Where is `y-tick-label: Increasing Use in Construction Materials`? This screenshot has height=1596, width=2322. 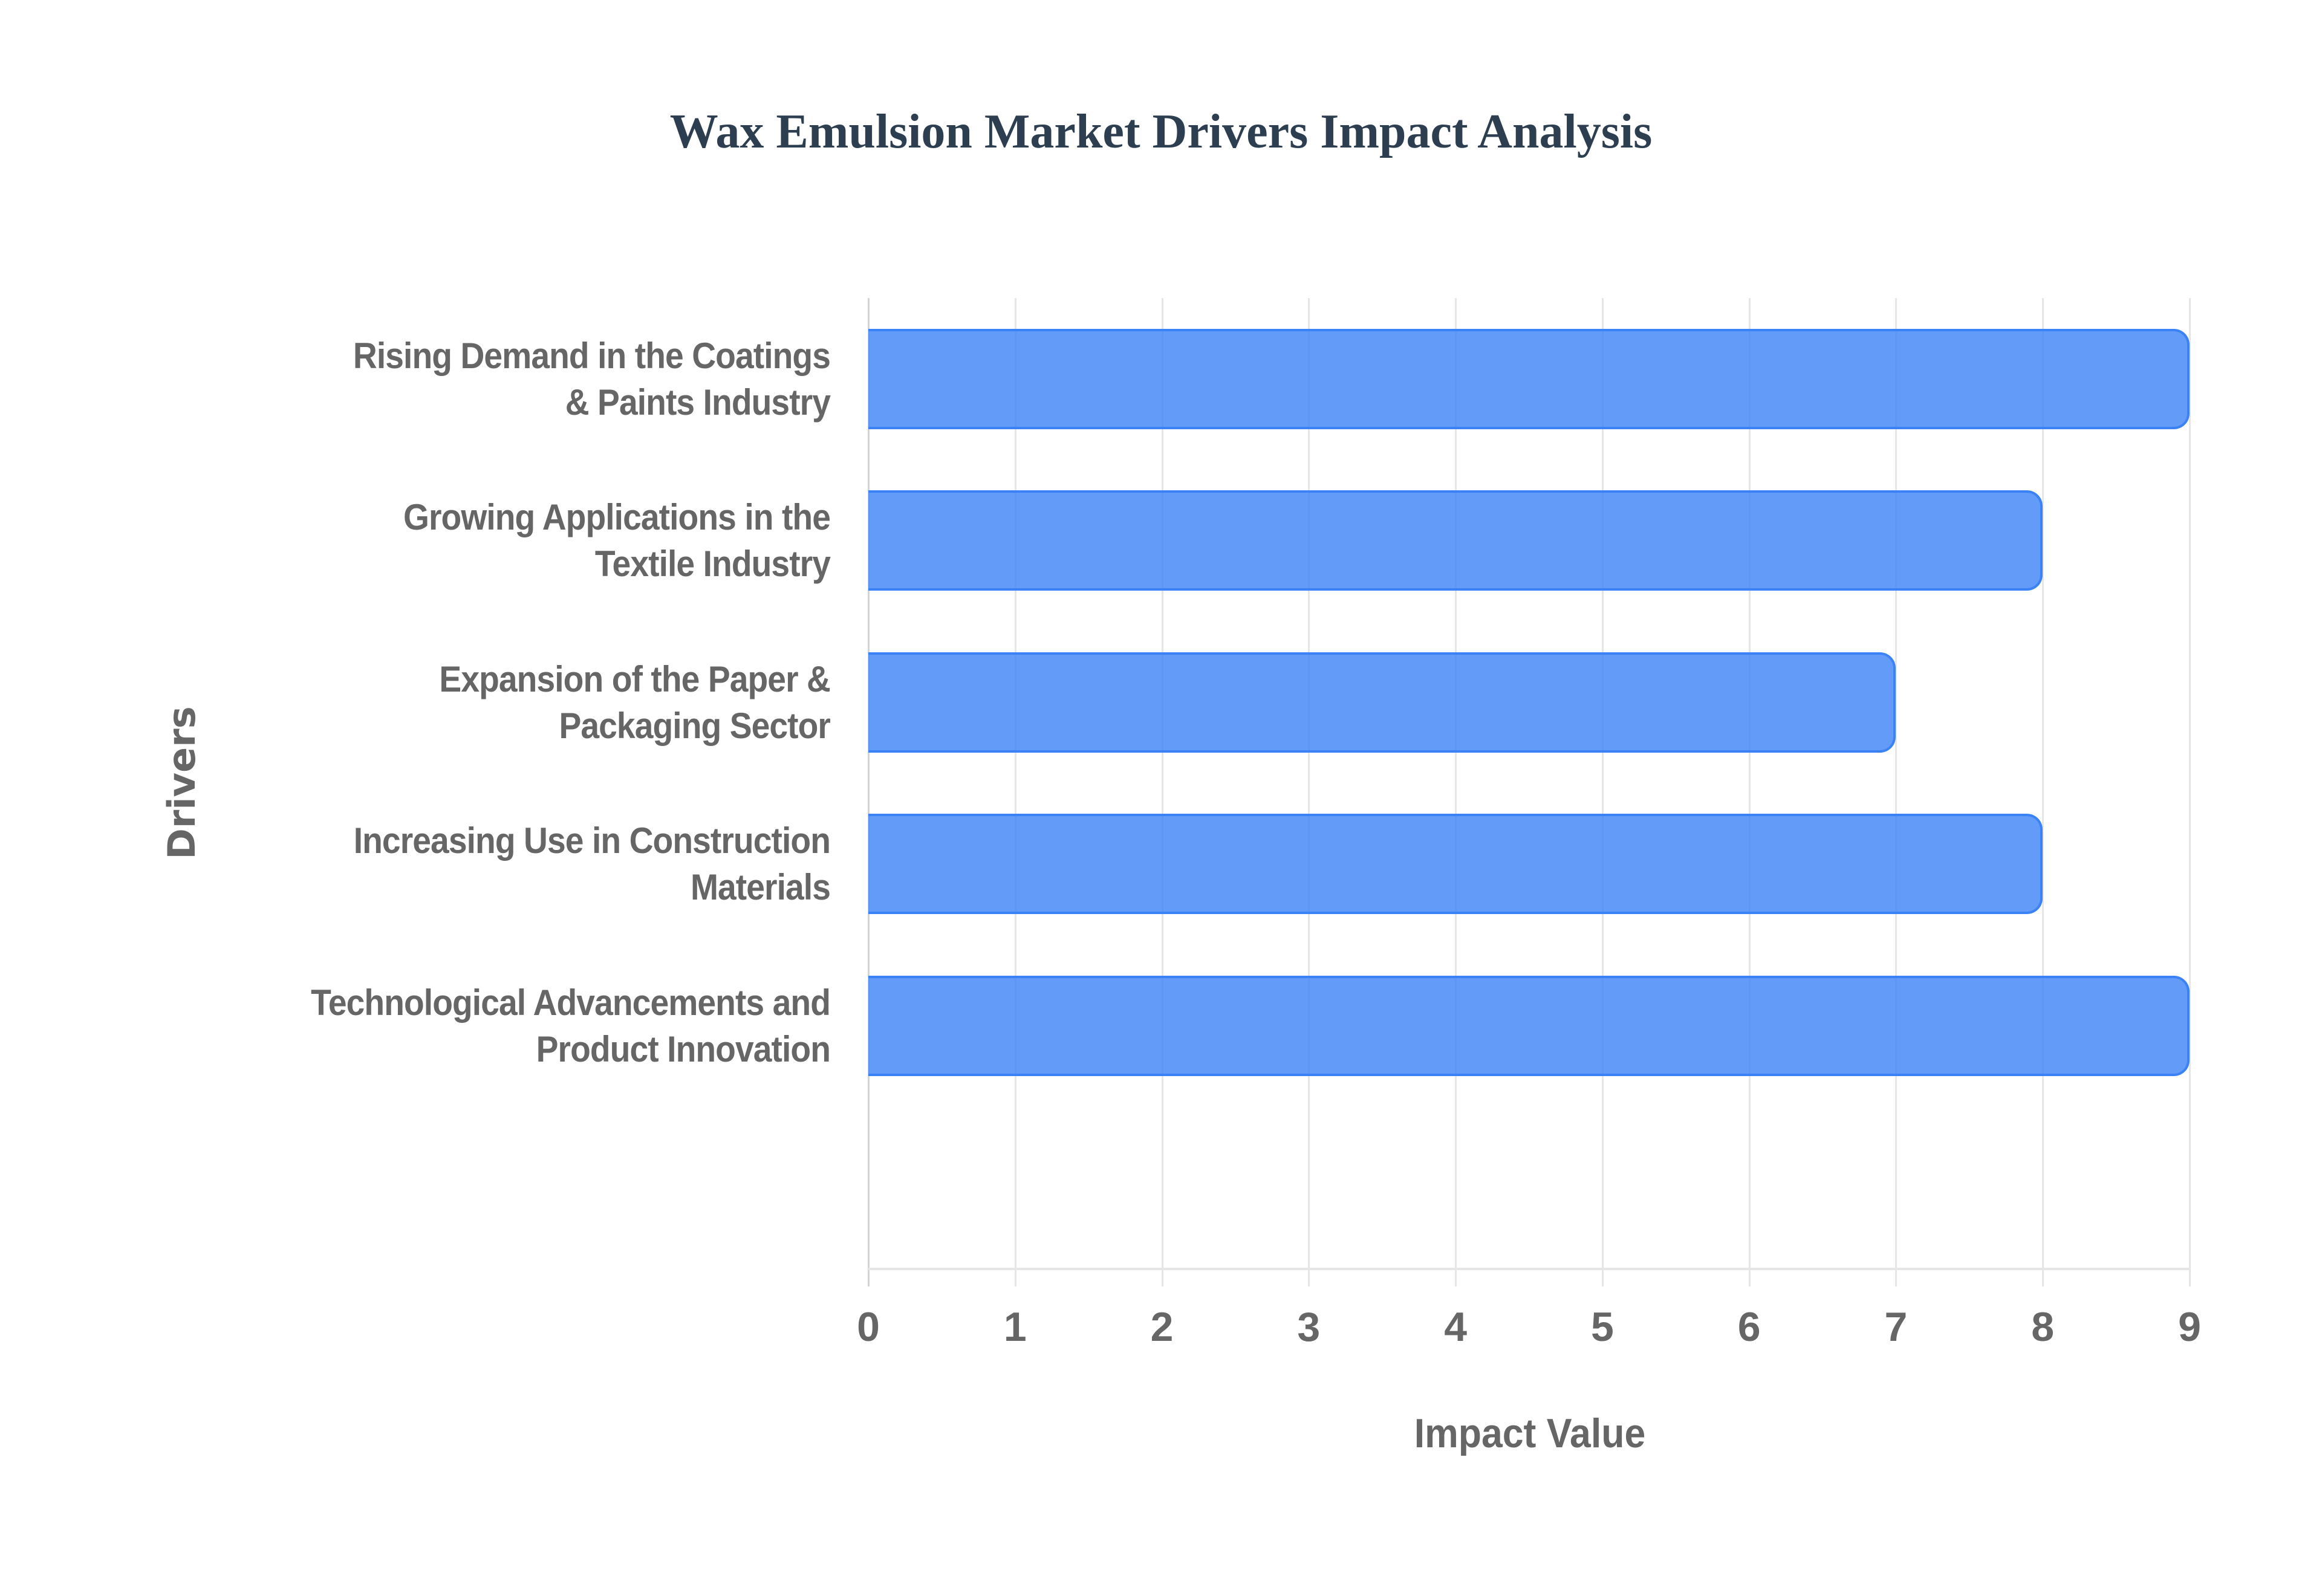
y-tick-label: Increasing Use in Construction Materials is located at coordinates (469, 863).